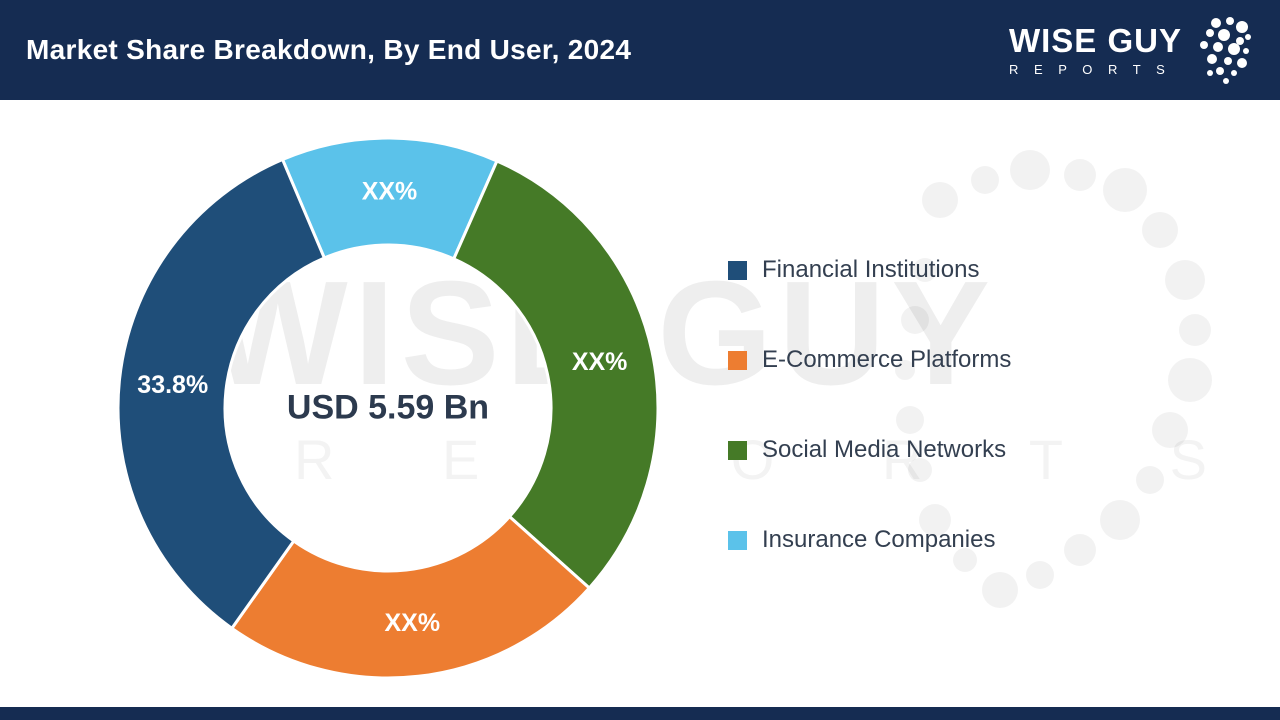  What do you see at coordinates (879, 539) in the screenshot?
I see `legend-label-insurance-companies: Insurance Companies` at bounding box center [879, 539].